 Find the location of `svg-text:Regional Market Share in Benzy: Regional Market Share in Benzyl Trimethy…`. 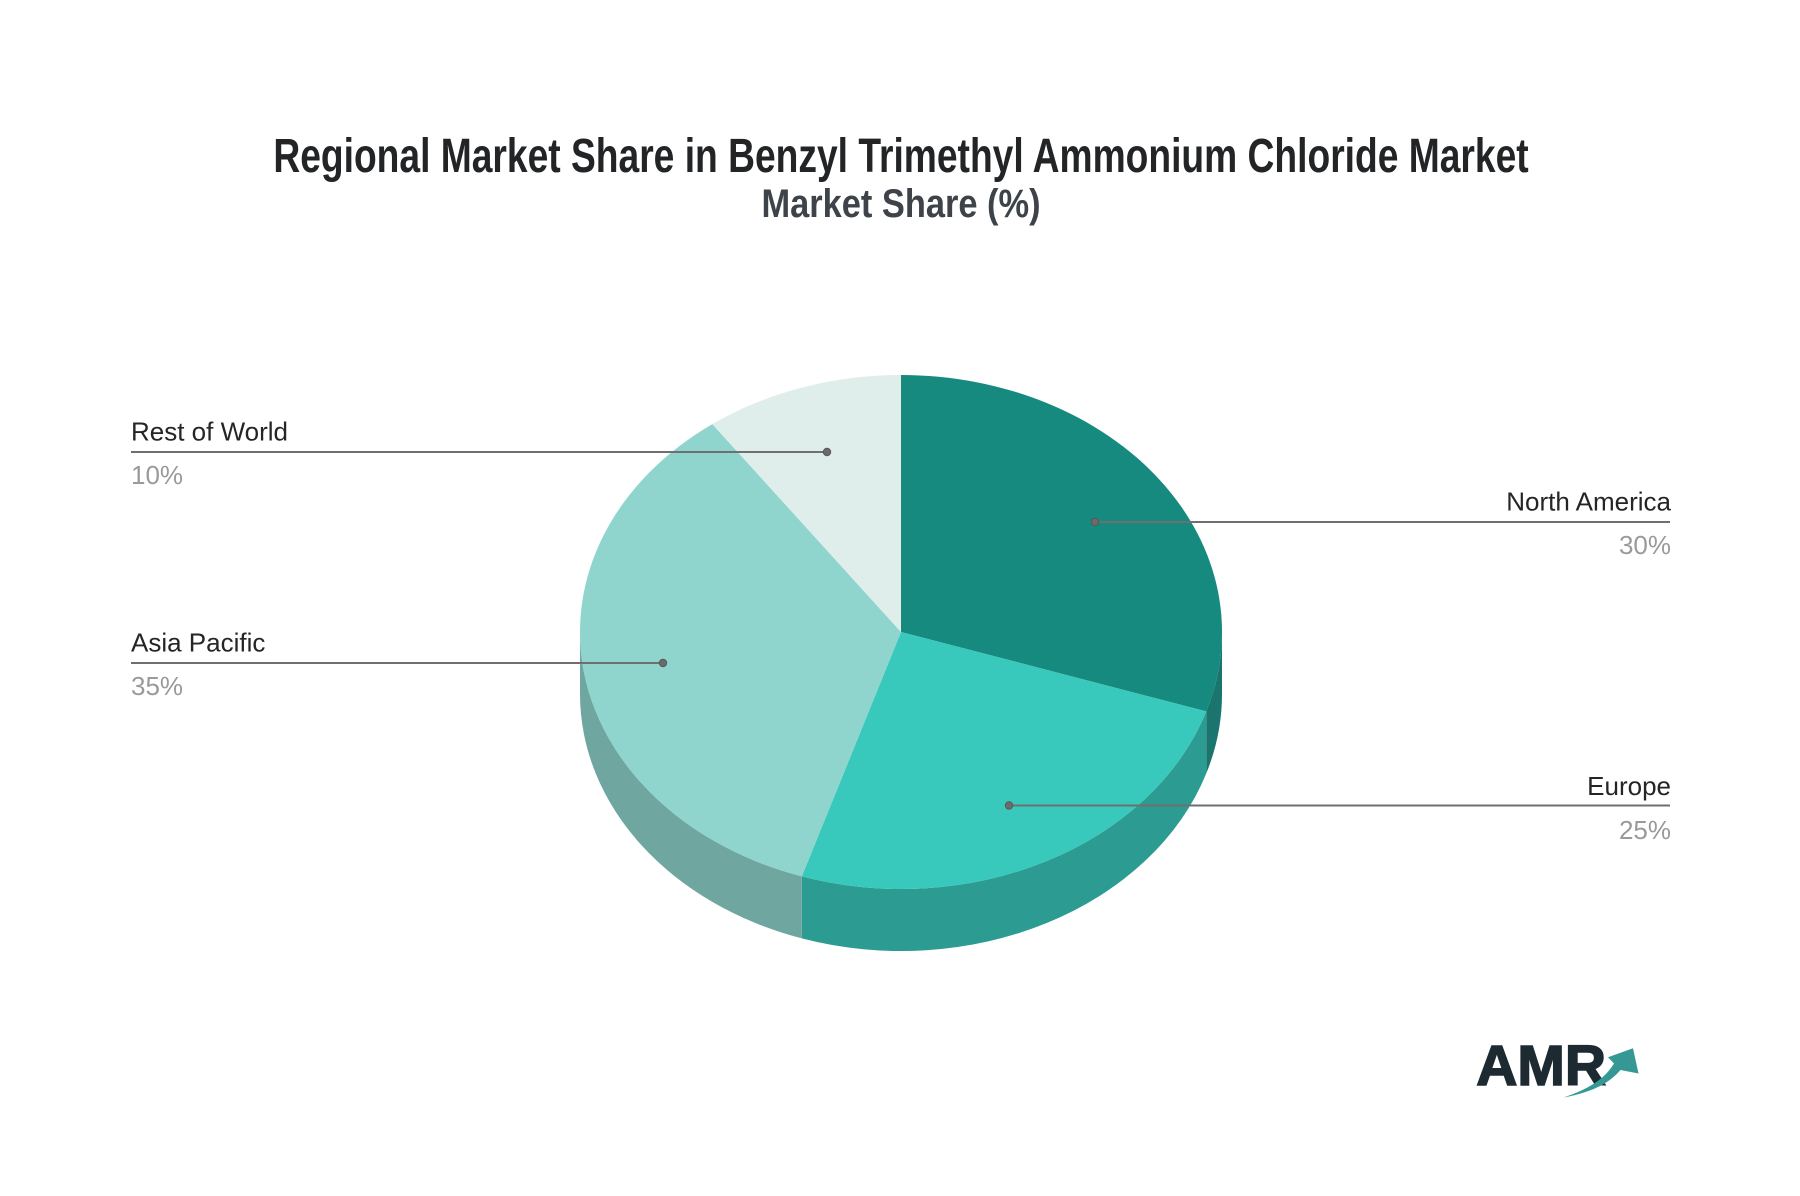

svg-text:Regional Market Share in Benzy: Regional Market Share in Benzyl Trimethy… is located at coordinates (900, 157).